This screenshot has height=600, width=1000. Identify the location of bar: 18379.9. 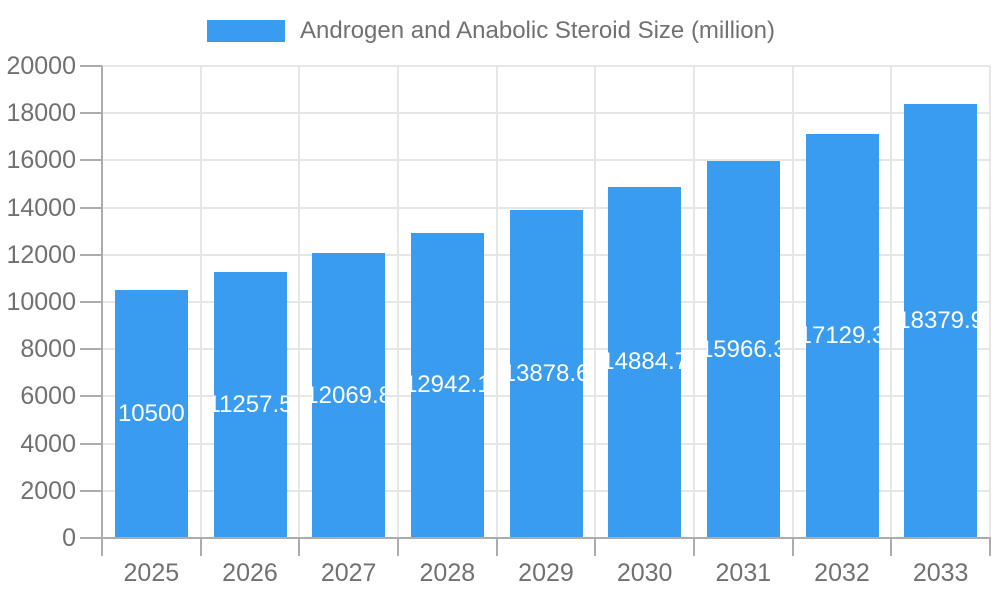
(941, 321).